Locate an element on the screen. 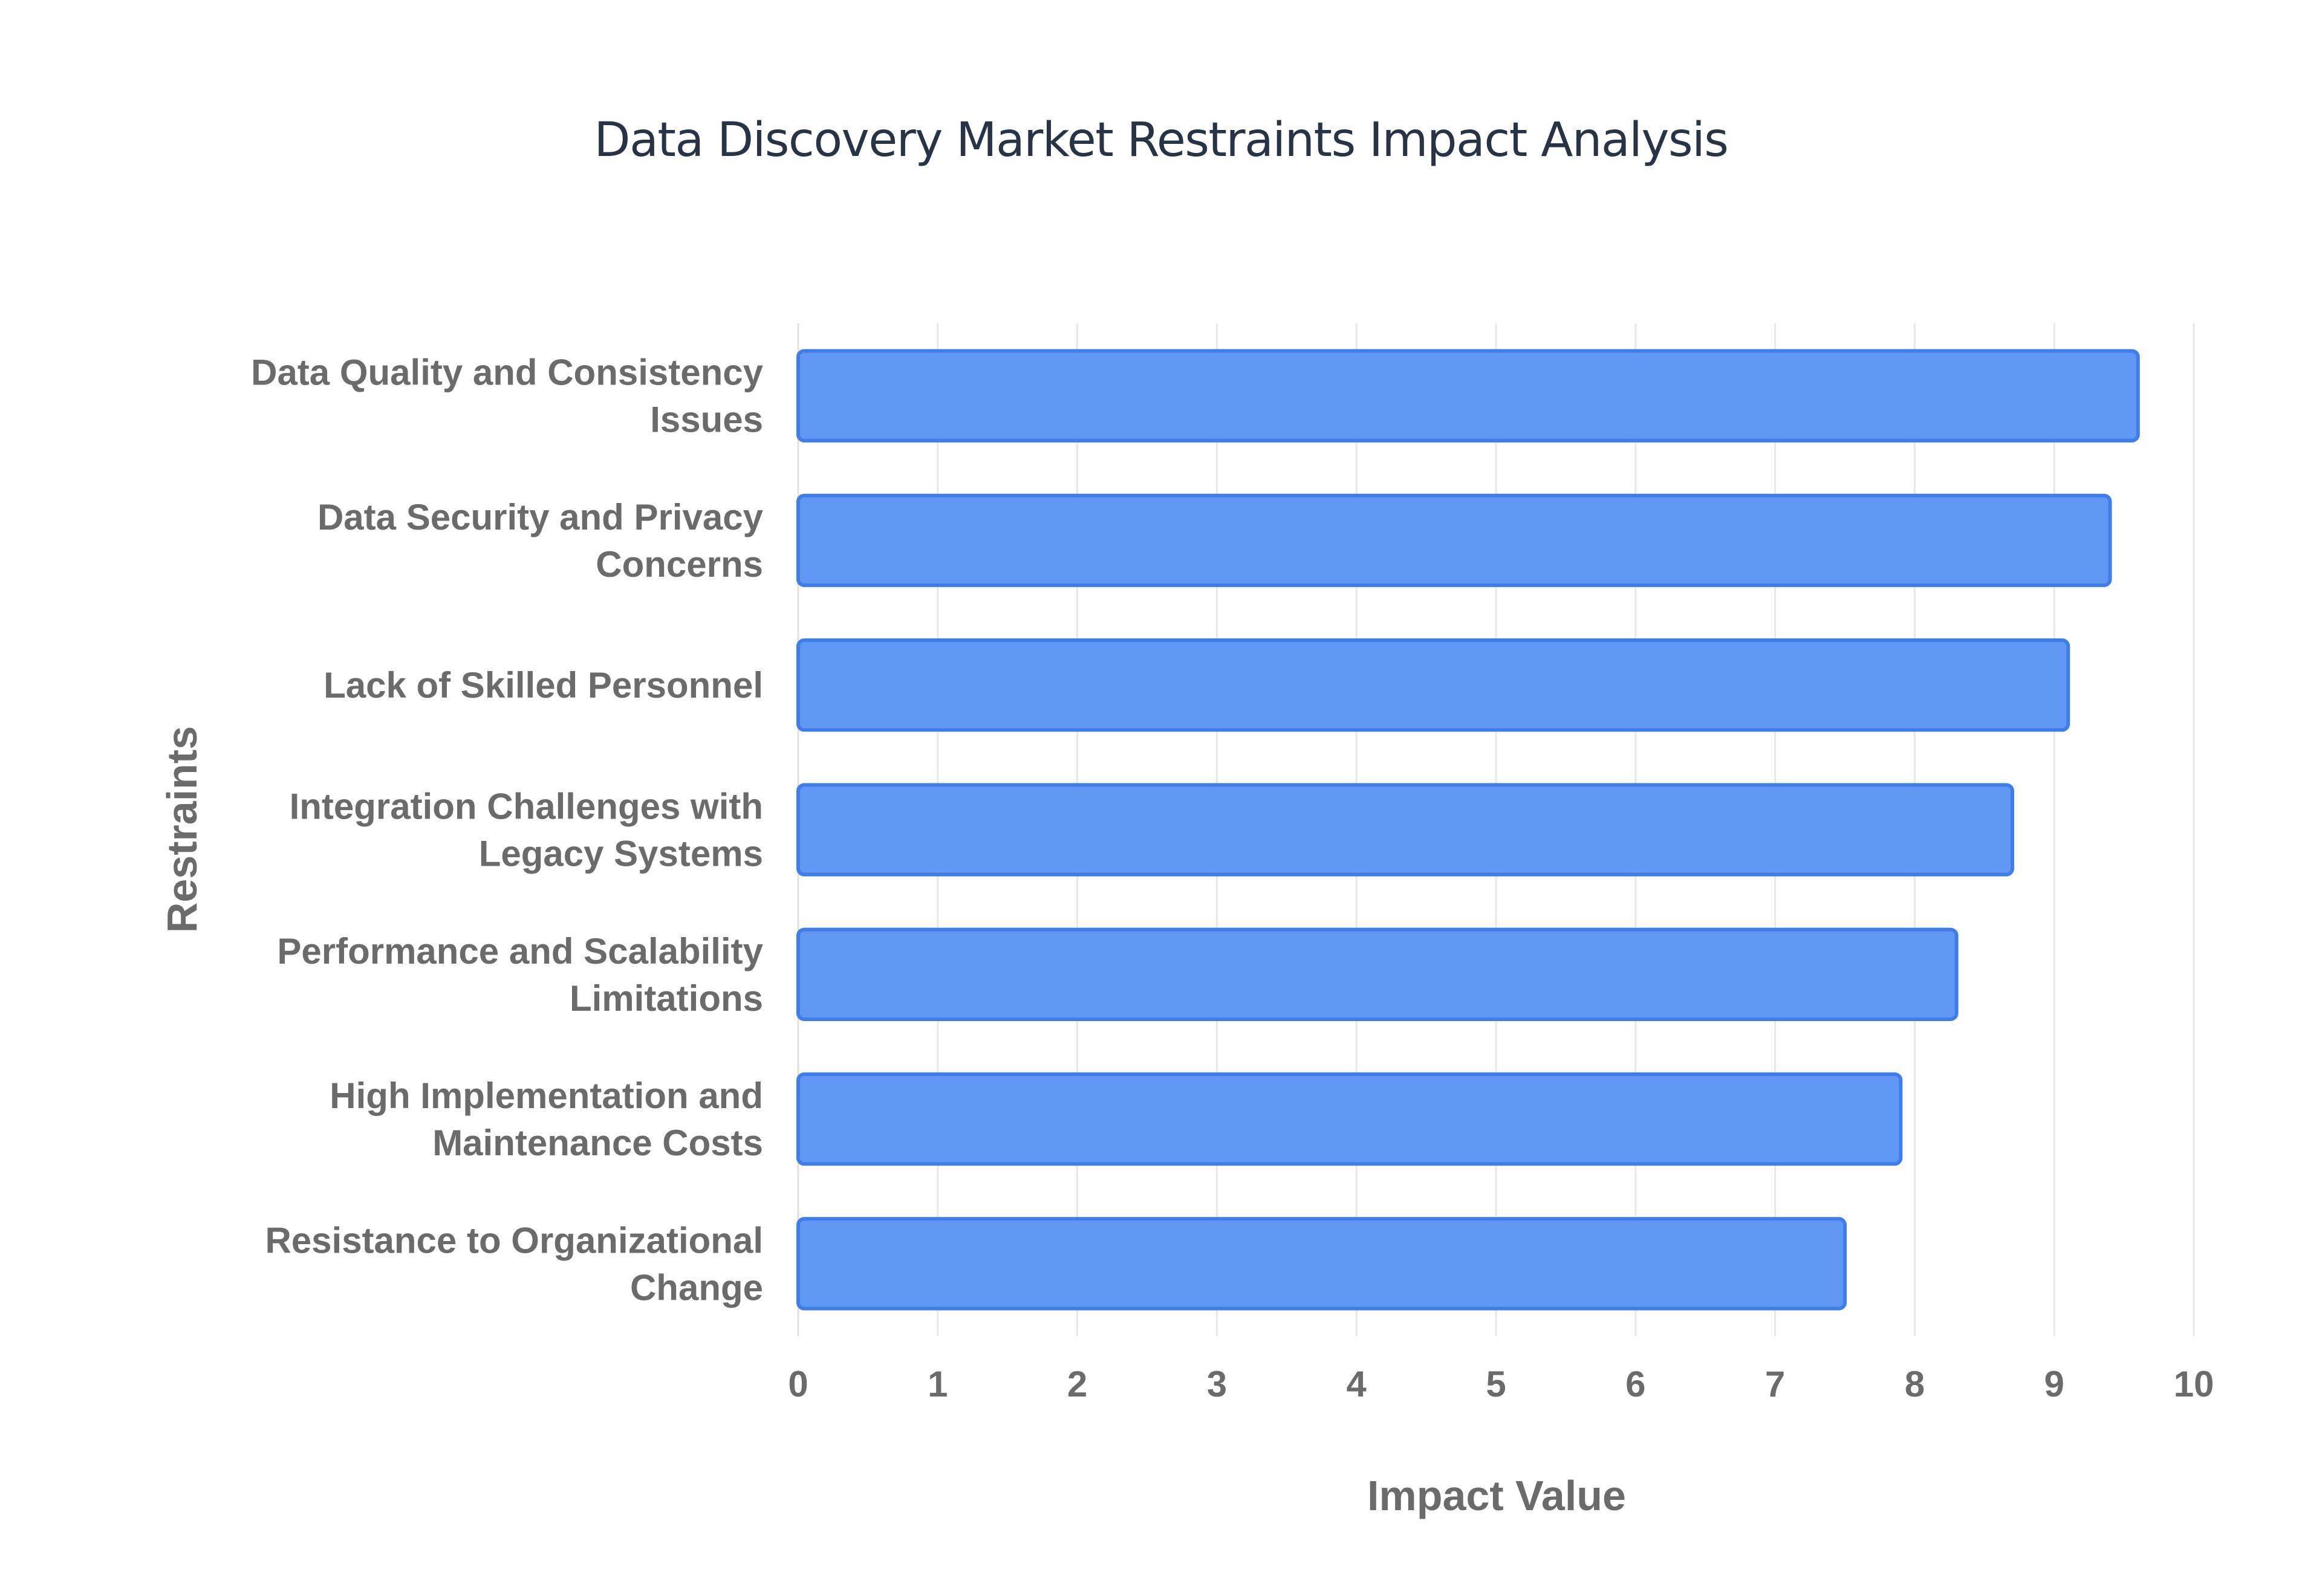 The height and width of the screenshot is (1596, 2322). x-tick-label: 9 is located at coordinates (2054, 1384).